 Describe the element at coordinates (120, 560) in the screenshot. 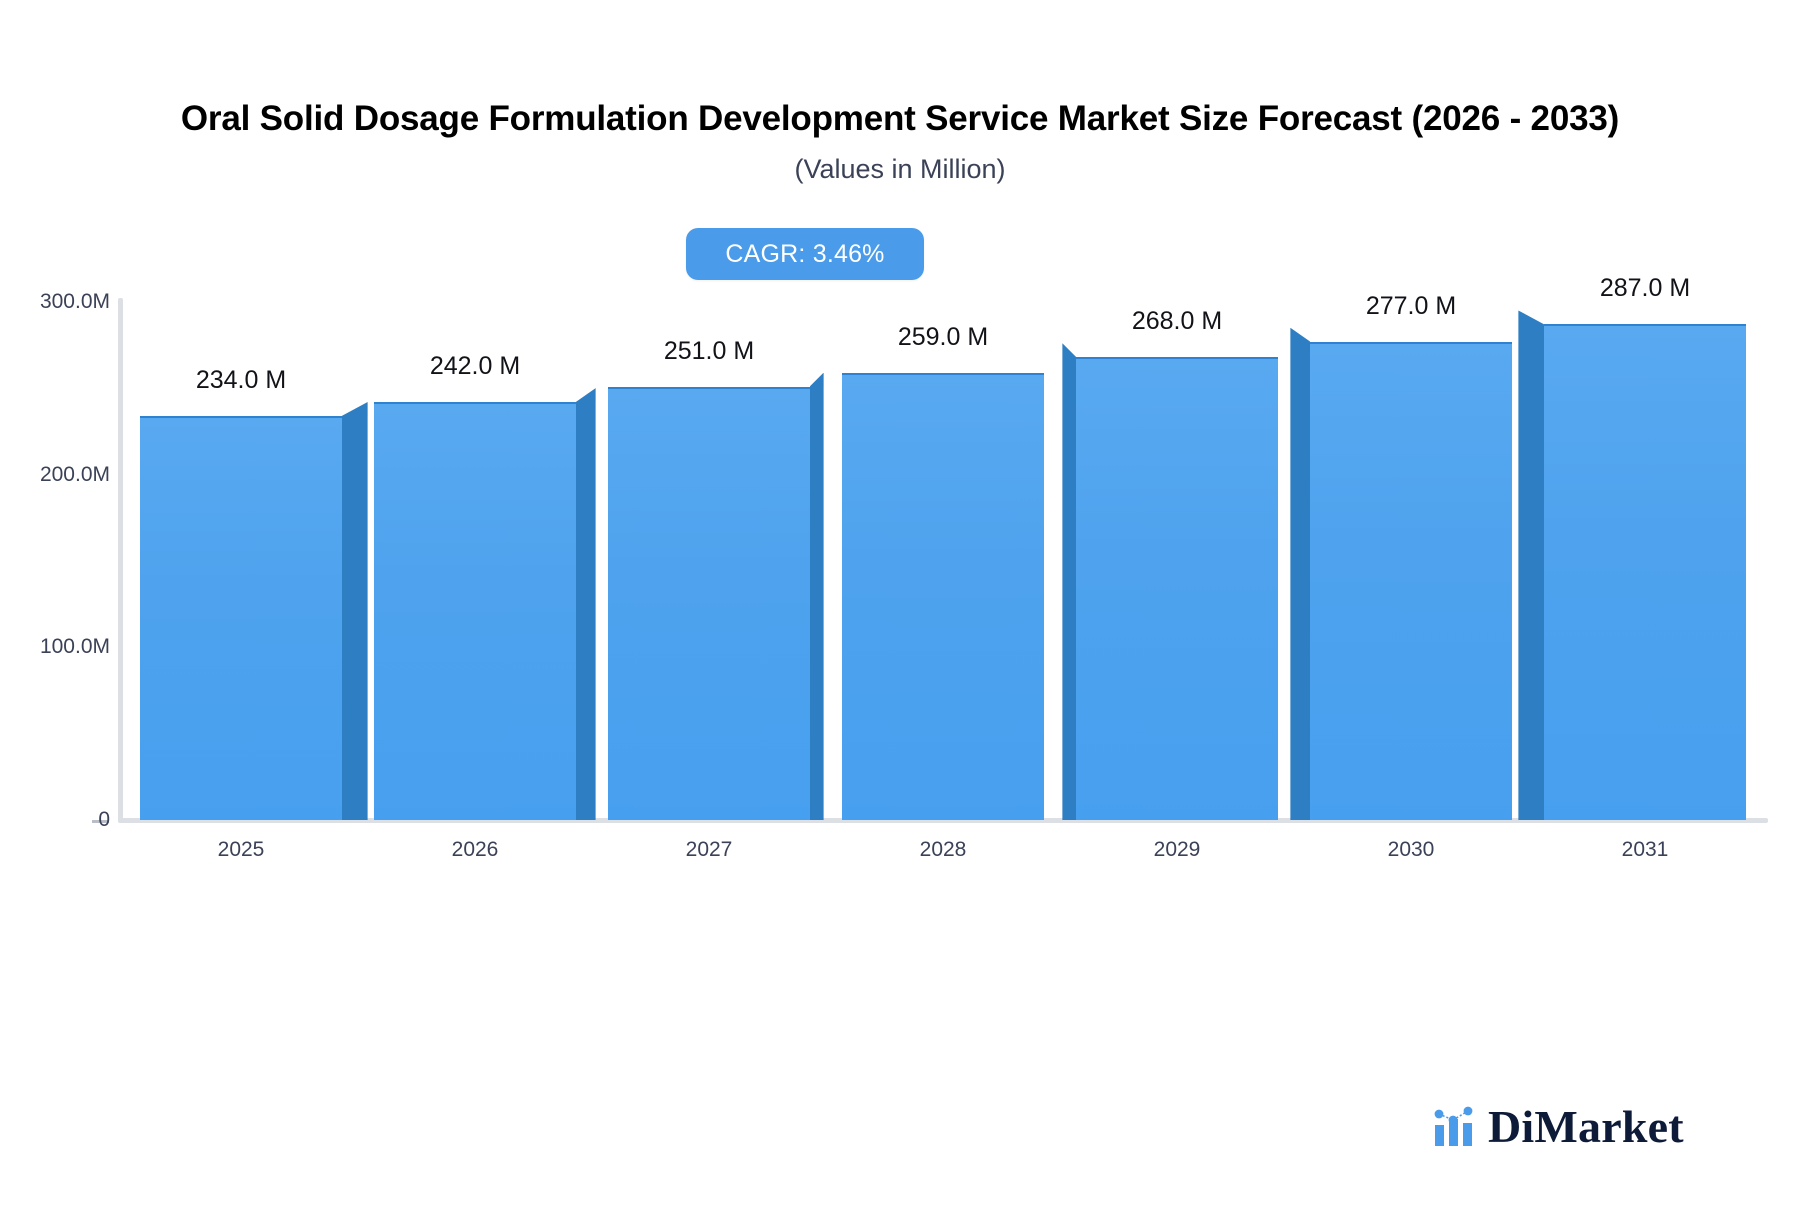

I see `y-axis-line` at that location.